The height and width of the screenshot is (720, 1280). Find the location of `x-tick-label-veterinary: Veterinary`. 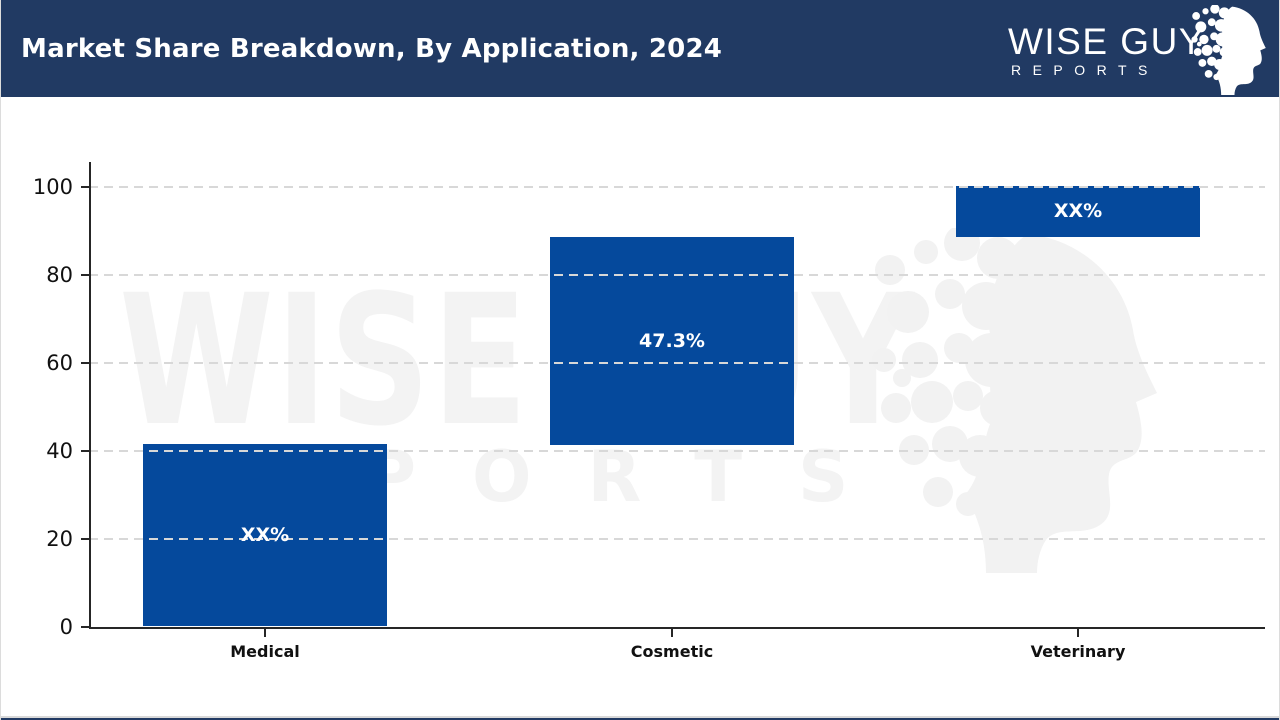

x-tick-label-veterinary: Veterinary is located at coordinates (1078, 651).